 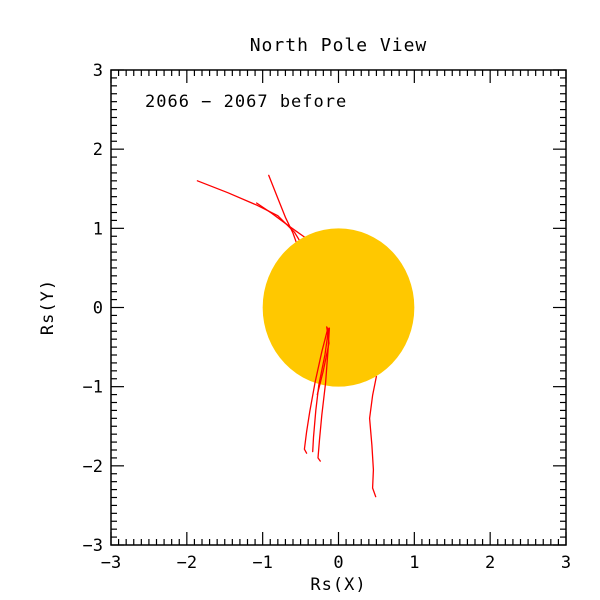 What do you see at coordinates (111, 563) in the screenshot?
I see `x-tick-label: −3` at bounding box center [111, 563].